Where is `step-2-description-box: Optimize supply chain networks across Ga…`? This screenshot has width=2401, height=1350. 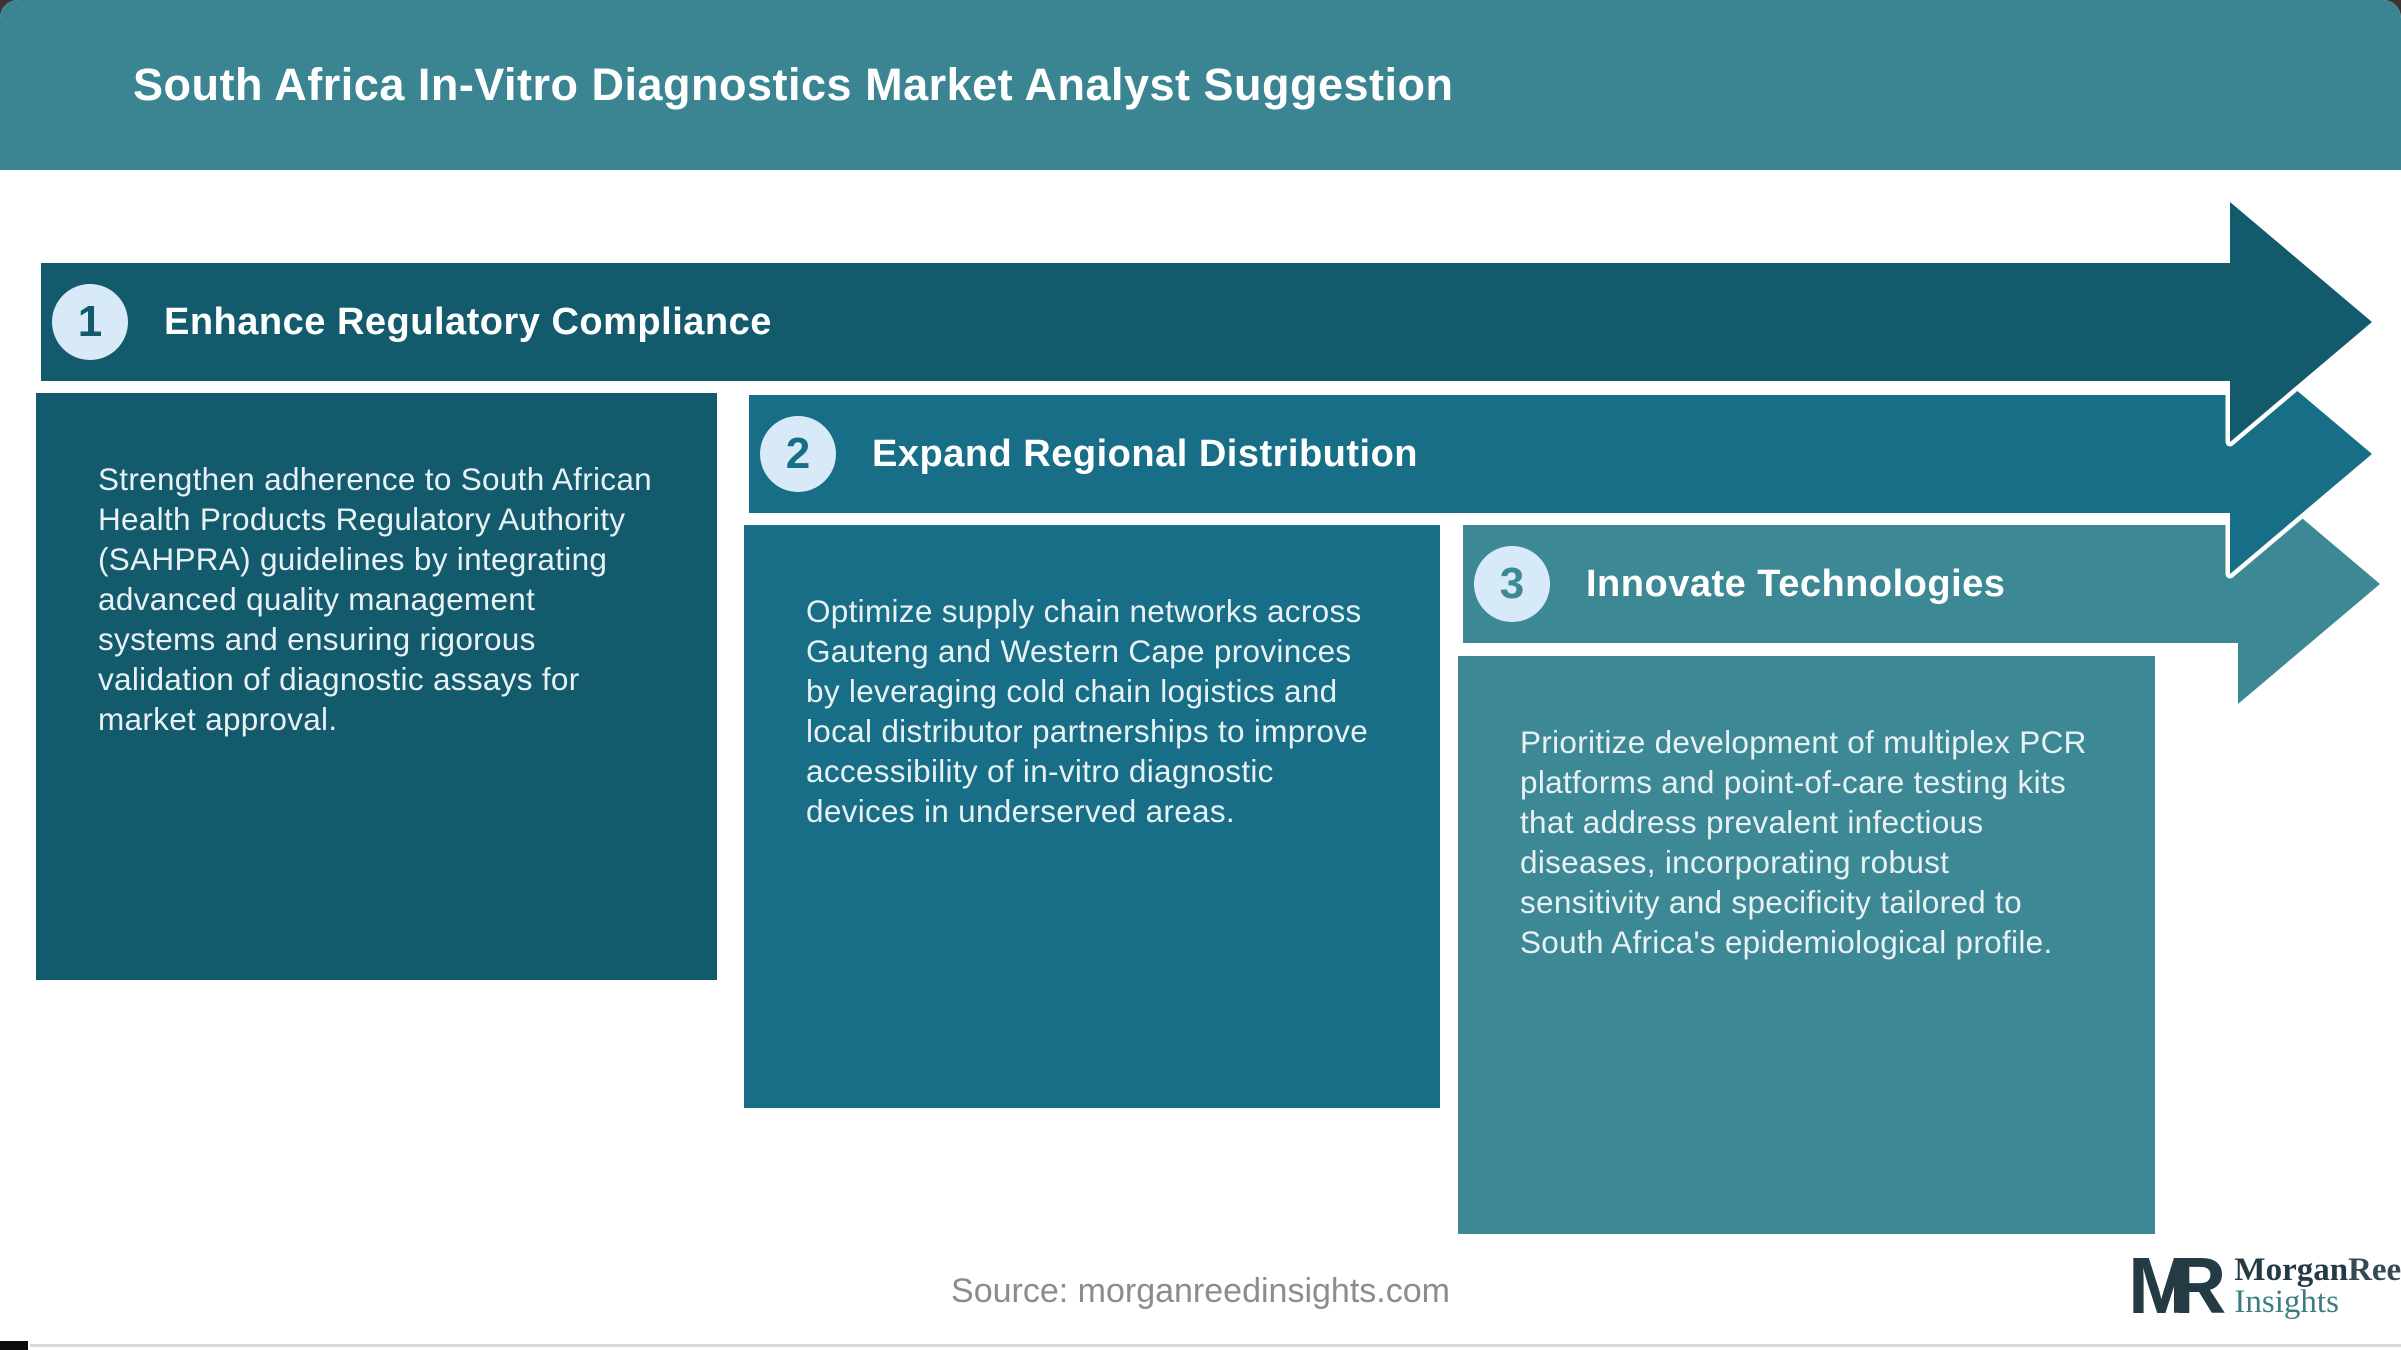
step-2-description-box: Optimize supply chain networks across Ga… is located at coordinates (1092, 816).